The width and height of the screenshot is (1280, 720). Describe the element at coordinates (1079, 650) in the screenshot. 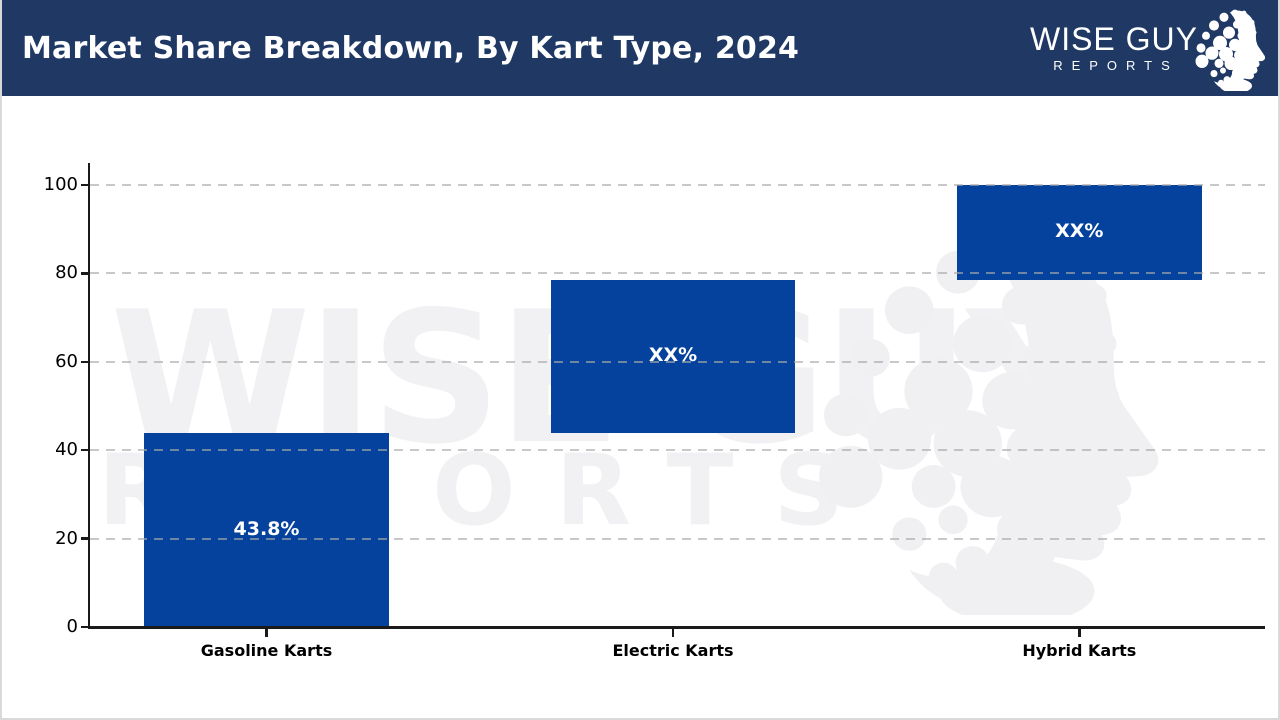

I see `x-axis-label: Hybrid Karts` at that location.